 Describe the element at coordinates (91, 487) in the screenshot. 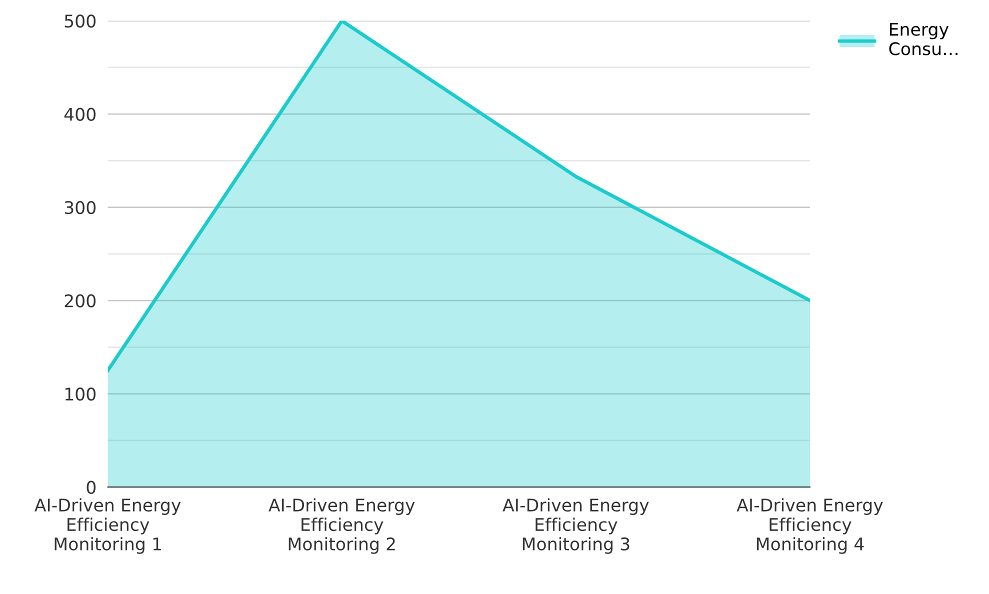

I see `y-tick-label: 0` at that location.